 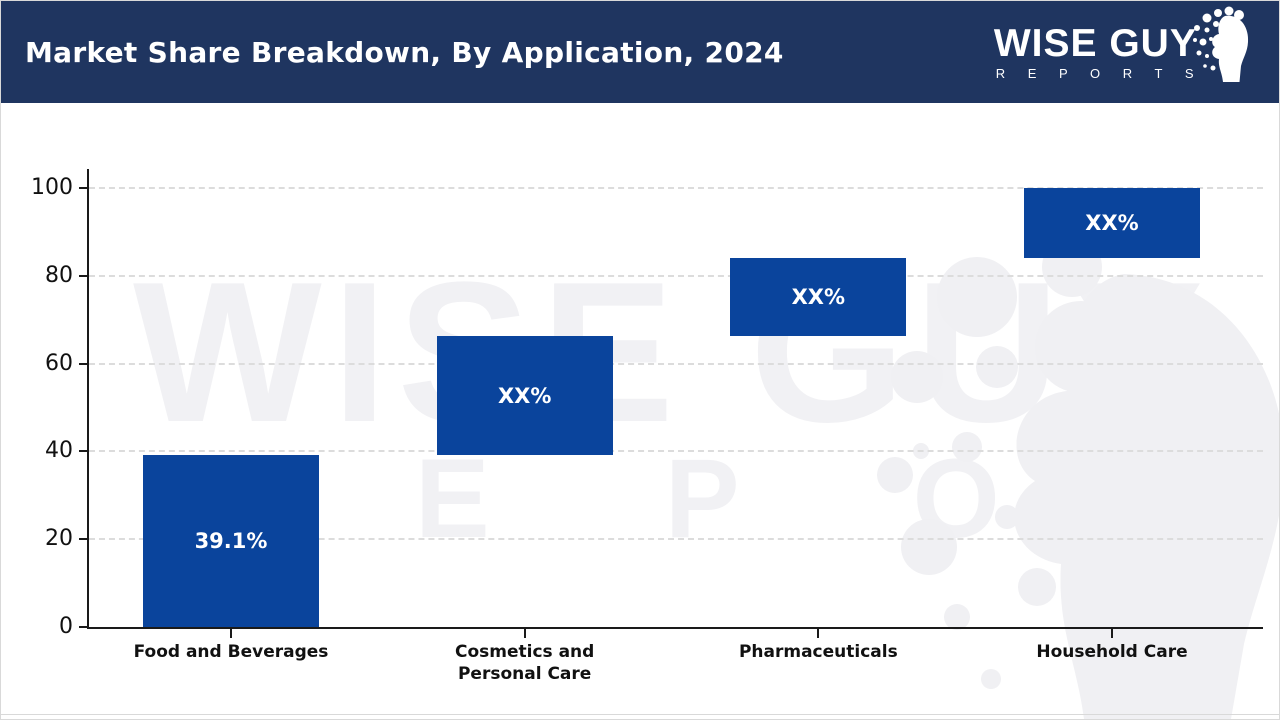 I want to click on bottom-rule, so click(x=640, y=714).